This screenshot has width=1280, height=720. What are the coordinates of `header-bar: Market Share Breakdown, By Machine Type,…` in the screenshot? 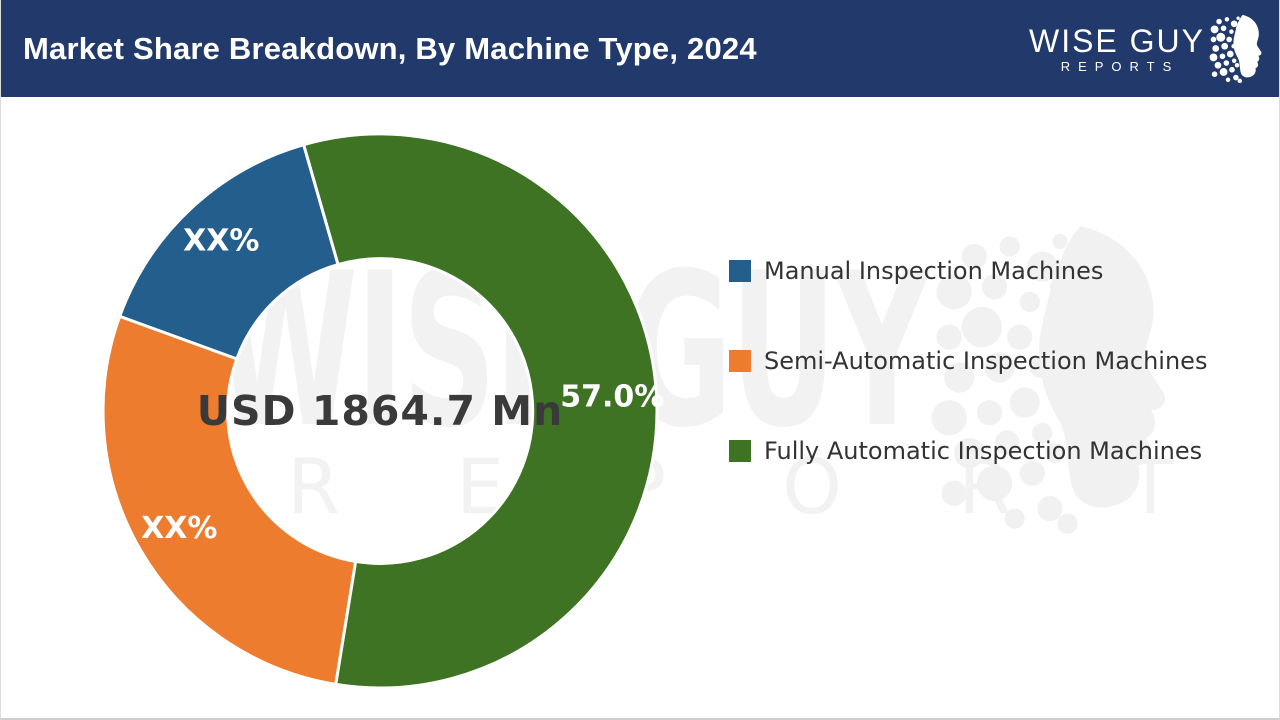 It's located at (640, 48).